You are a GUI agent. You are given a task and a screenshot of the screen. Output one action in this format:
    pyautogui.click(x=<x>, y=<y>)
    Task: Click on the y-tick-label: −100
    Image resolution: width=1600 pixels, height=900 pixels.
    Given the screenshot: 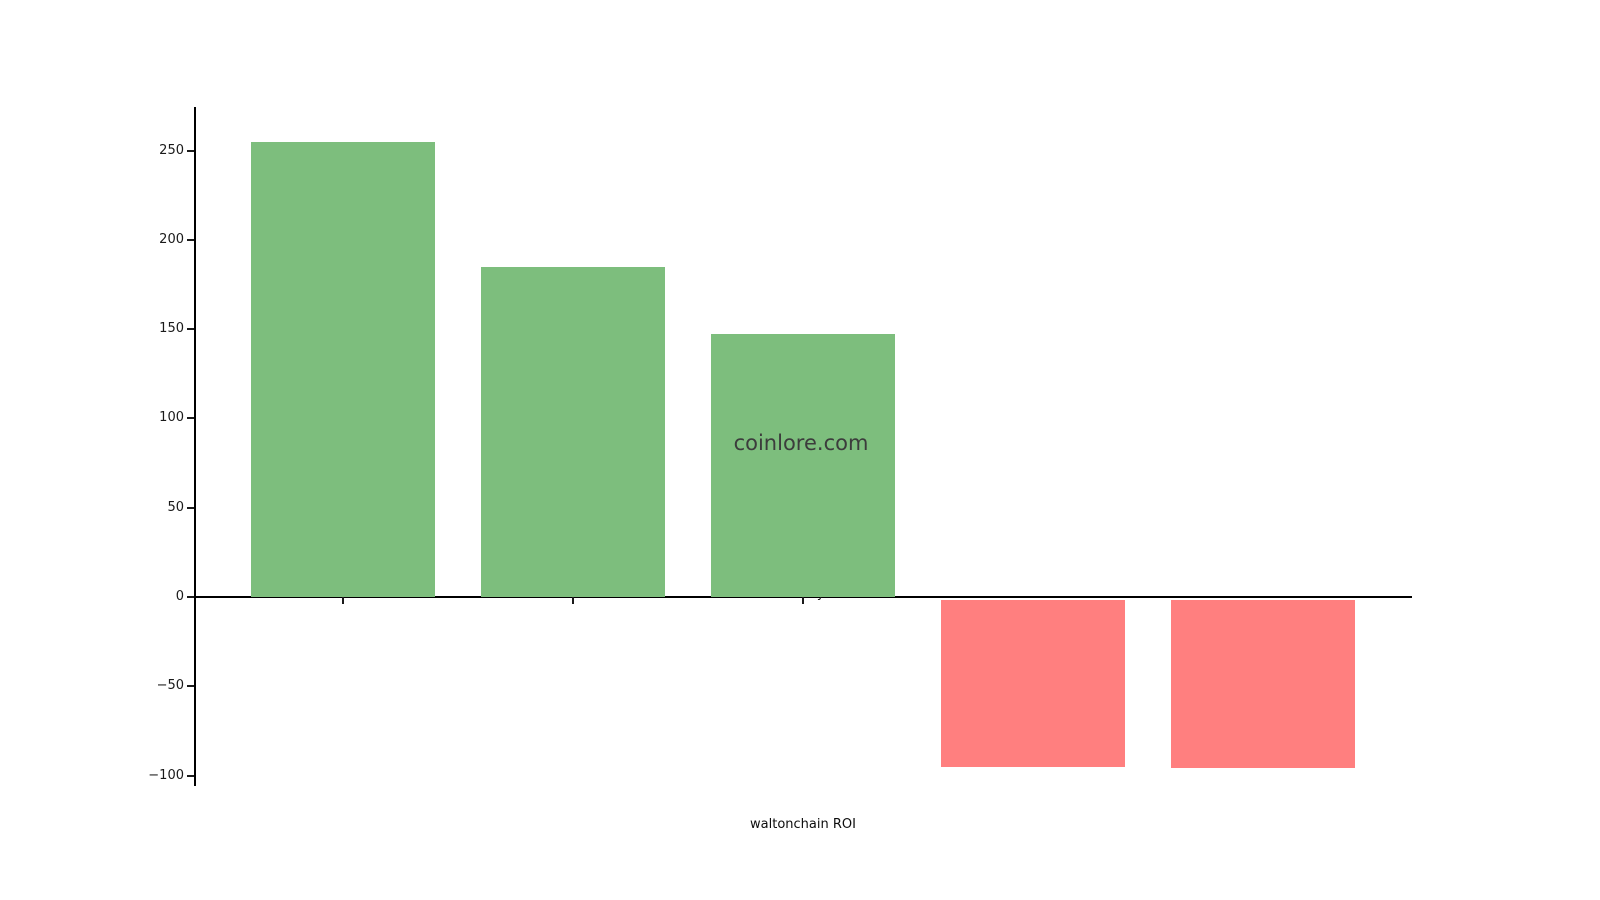 What is the action you would take?
    pyautogui.click(x=166, y=775)
    